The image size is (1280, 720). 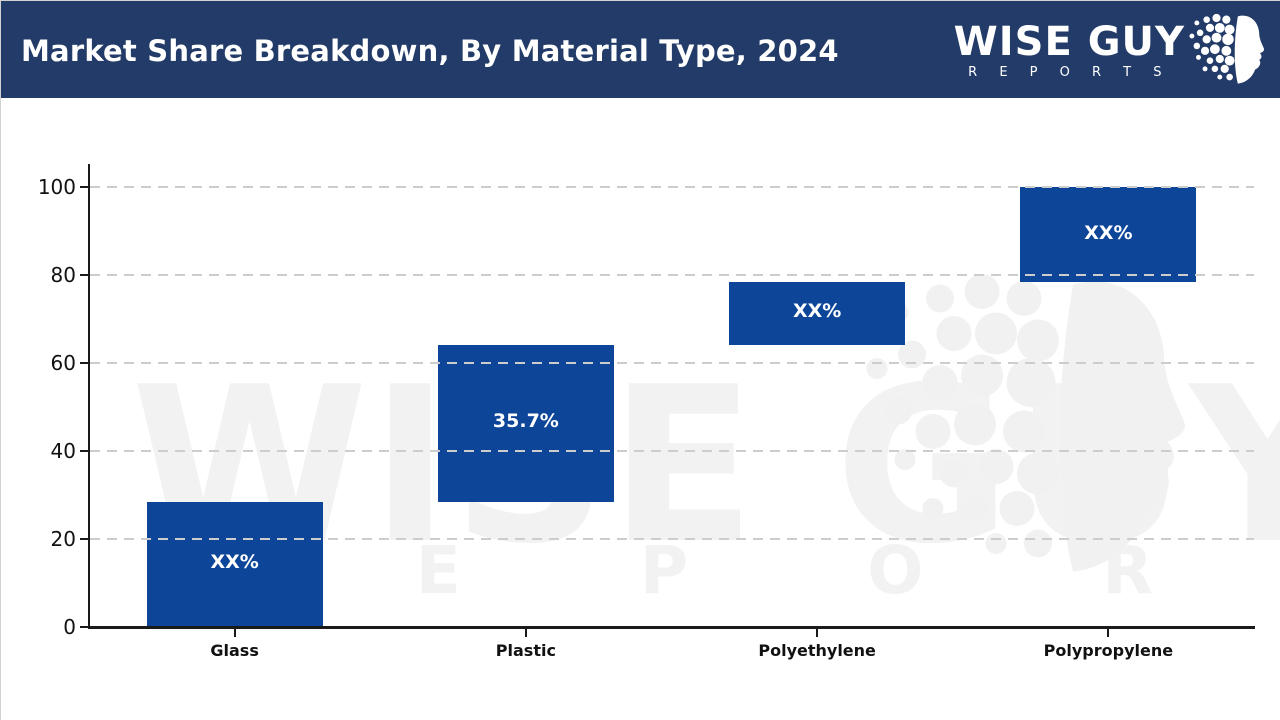 What do you see at coordinates (817, 650) in the screenshot?
I see `x-axis-category-label: Polyethylene` at bounding box center [817, 650].